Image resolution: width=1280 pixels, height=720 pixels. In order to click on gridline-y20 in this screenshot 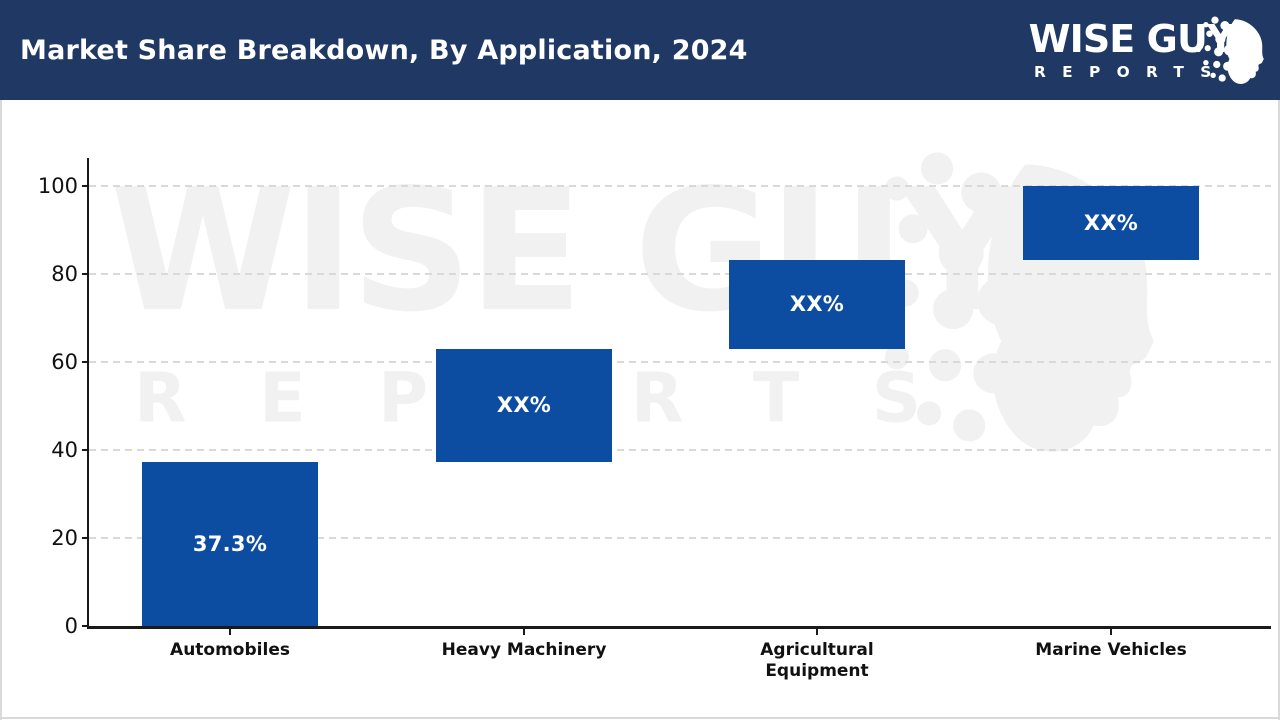, I will do `click(680, 538)`.